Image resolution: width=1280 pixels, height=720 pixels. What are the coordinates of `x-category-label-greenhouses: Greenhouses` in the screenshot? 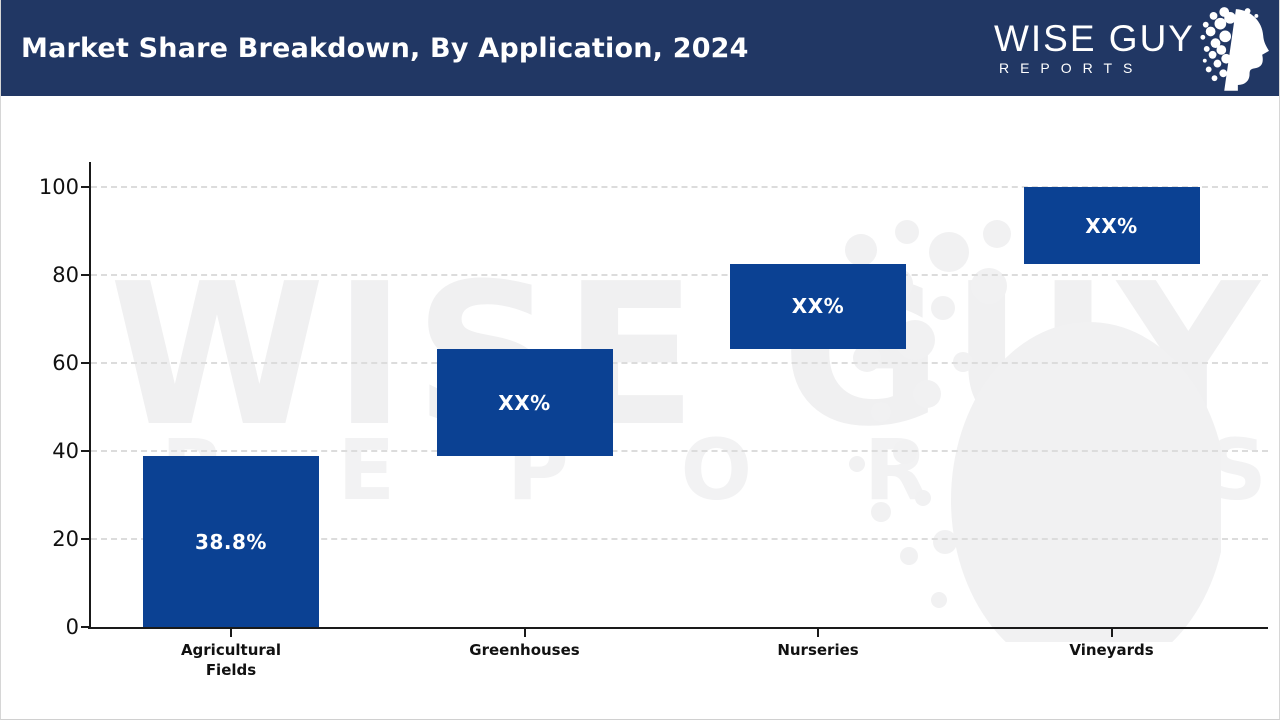 It's located at (524, 650).